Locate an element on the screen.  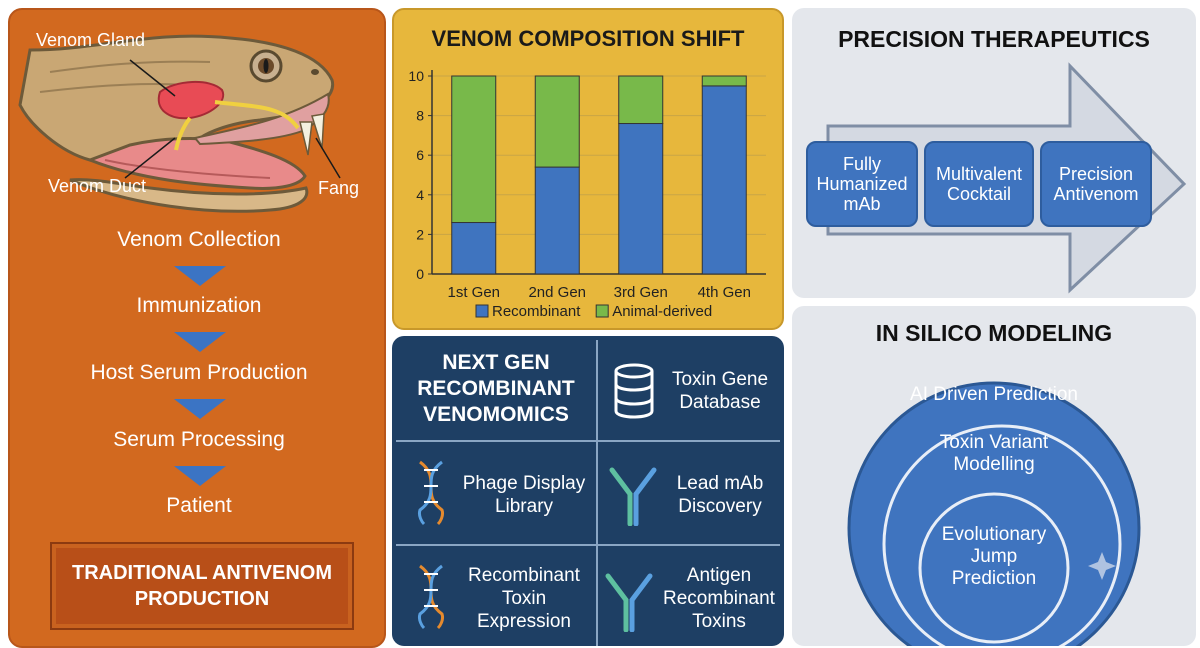
x-tick-label: 4th Gen is located at coordinates (724, 292).